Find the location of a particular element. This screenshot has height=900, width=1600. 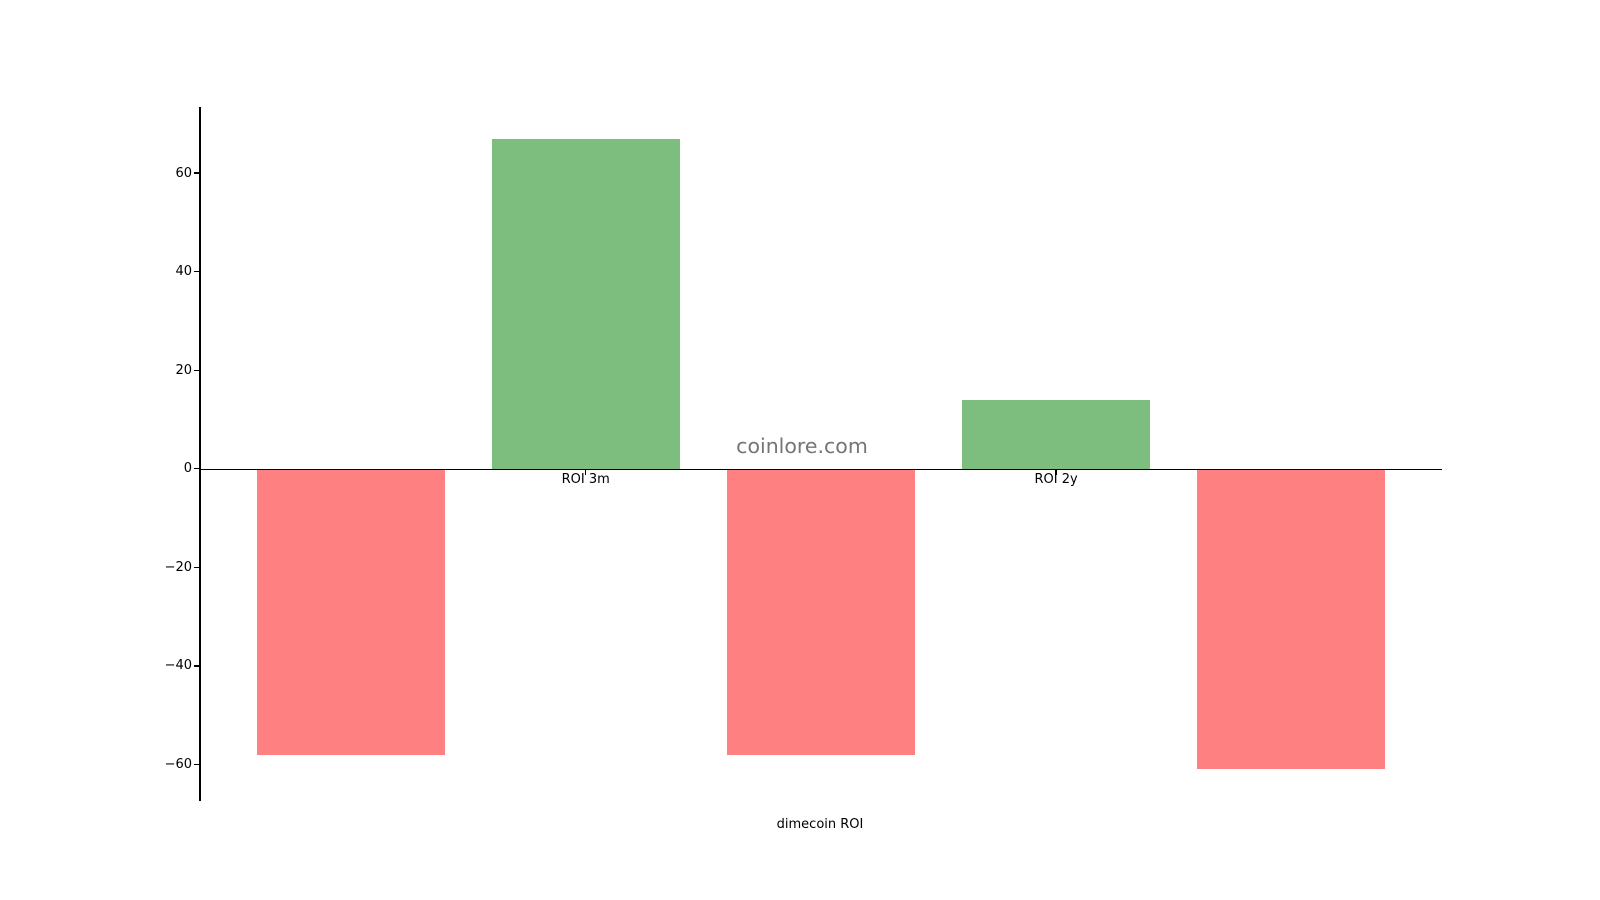

y-tick-label: −20 is located at coordinates (178, 567).